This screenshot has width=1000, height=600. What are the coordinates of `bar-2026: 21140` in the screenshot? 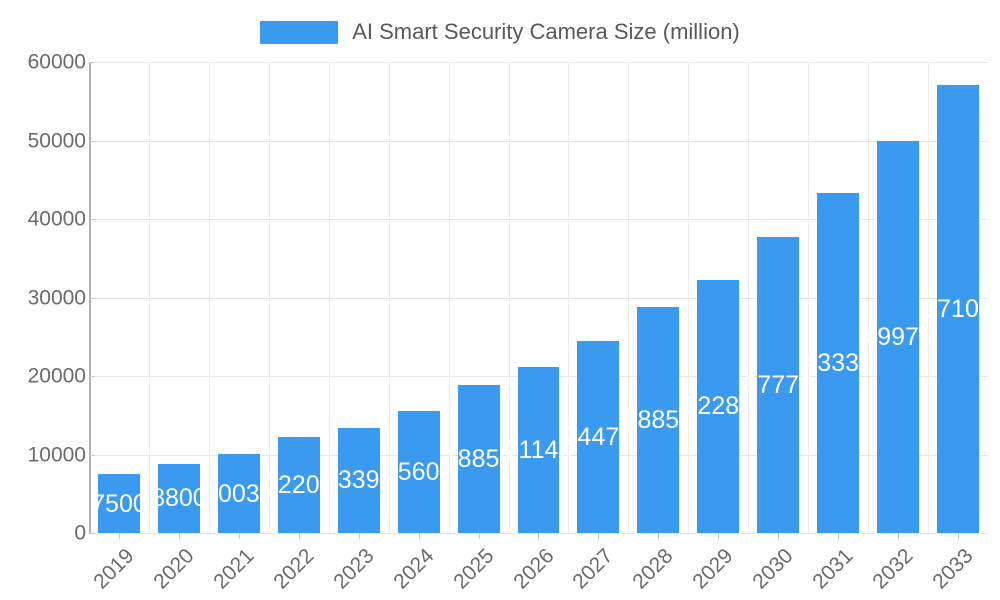 It's located at (538, 297).